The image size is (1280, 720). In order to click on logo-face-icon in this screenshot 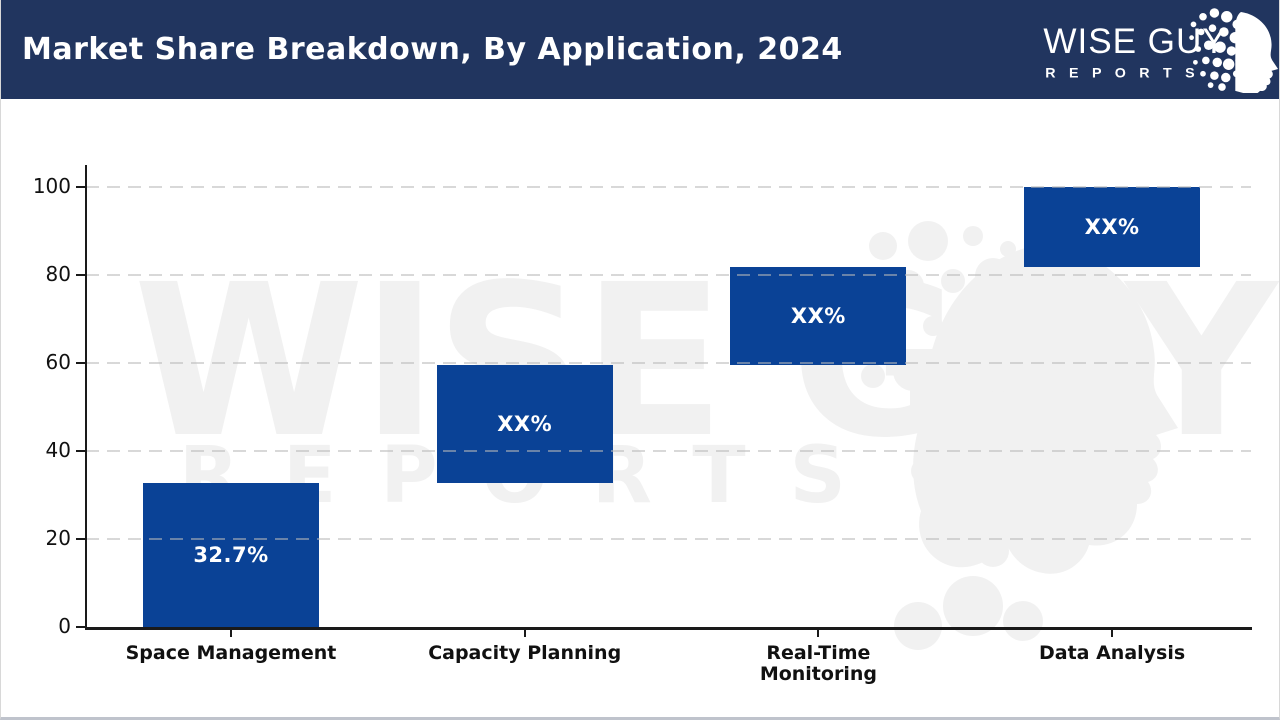, I will do `click(1257, 52)`.